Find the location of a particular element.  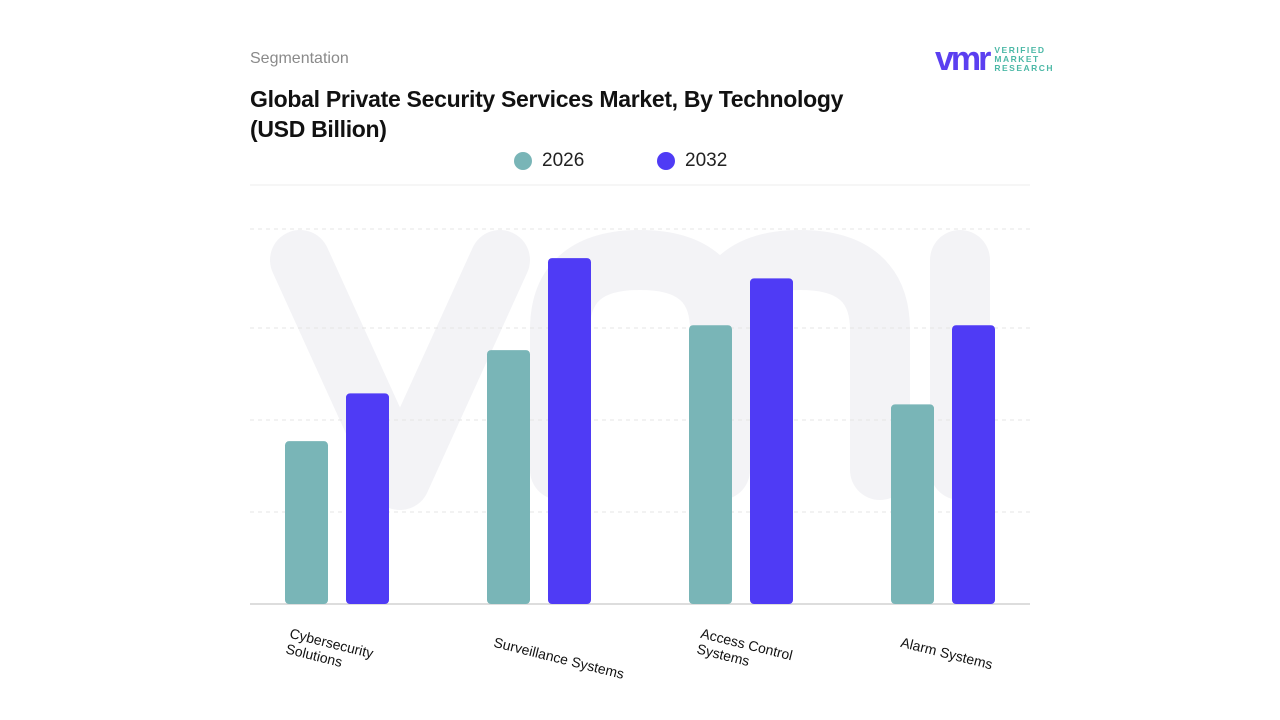

legend-item-2032: 2032 is located at coordinates (692, 161).